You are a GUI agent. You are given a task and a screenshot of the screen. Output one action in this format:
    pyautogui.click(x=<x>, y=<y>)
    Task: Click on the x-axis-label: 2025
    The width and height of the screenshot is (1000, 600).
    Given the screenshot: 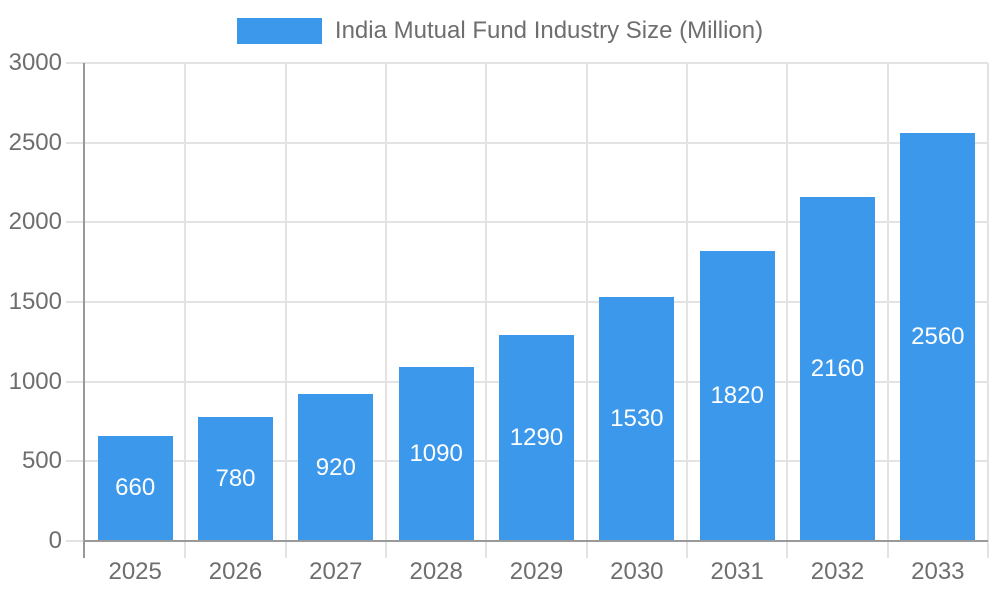 What is the action you would take?
    pyautogui.click(x=135, y=571)
    